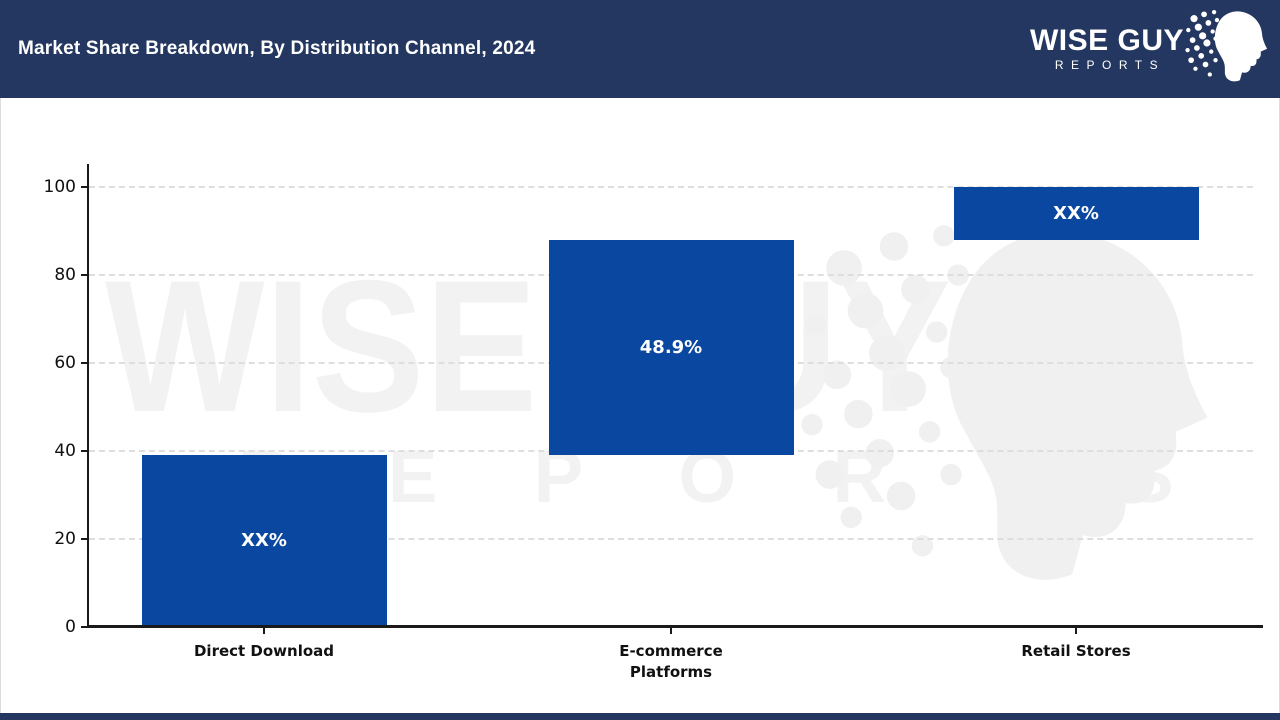 The height and width of the screenshot is (720, 1280). I want to click on x-label-ecommerce-platforms: E-commerce Platforms, so click(671, 661).